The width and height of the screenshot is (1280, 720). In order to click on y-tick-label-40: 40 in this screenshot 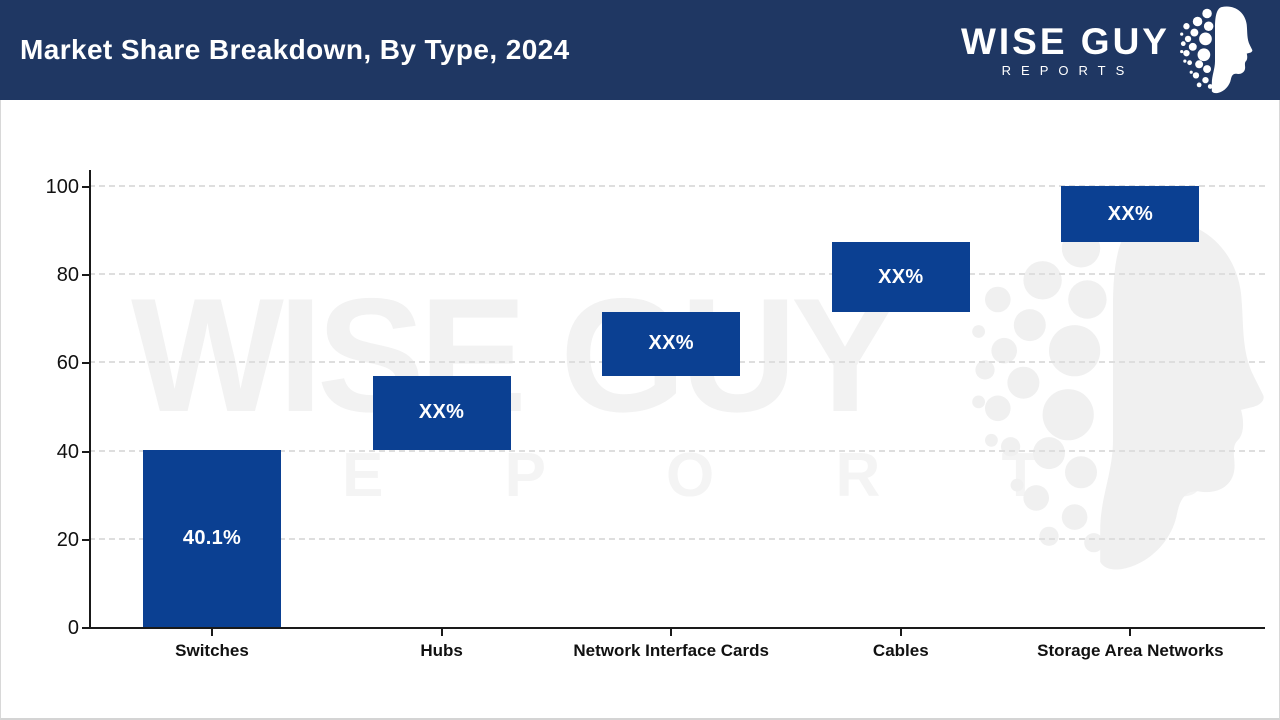, I will do `click(67, 451)`.